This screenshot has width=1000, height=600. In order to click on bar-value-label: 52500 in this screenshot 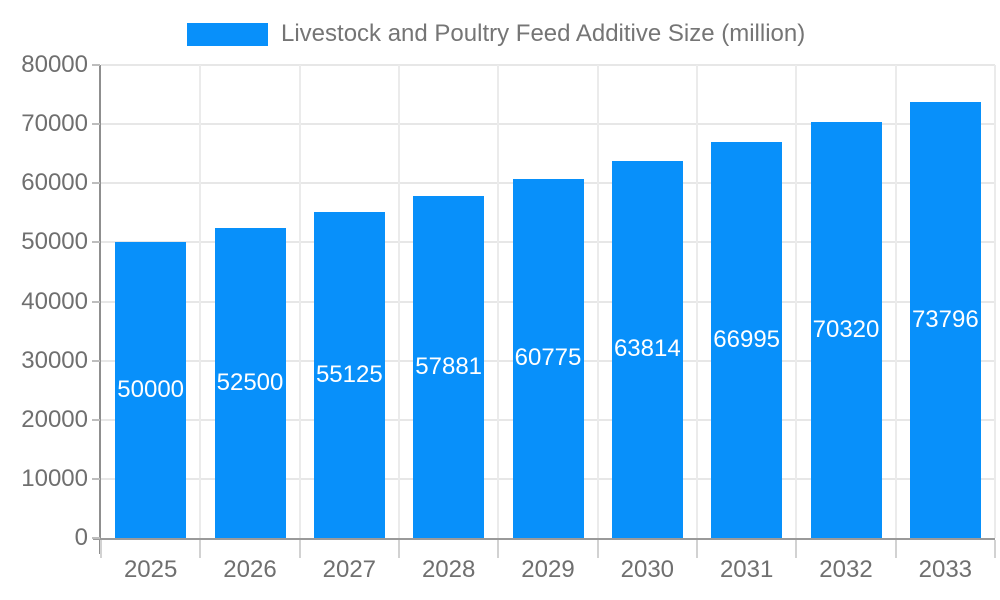, I will do `click(250, 382)`.